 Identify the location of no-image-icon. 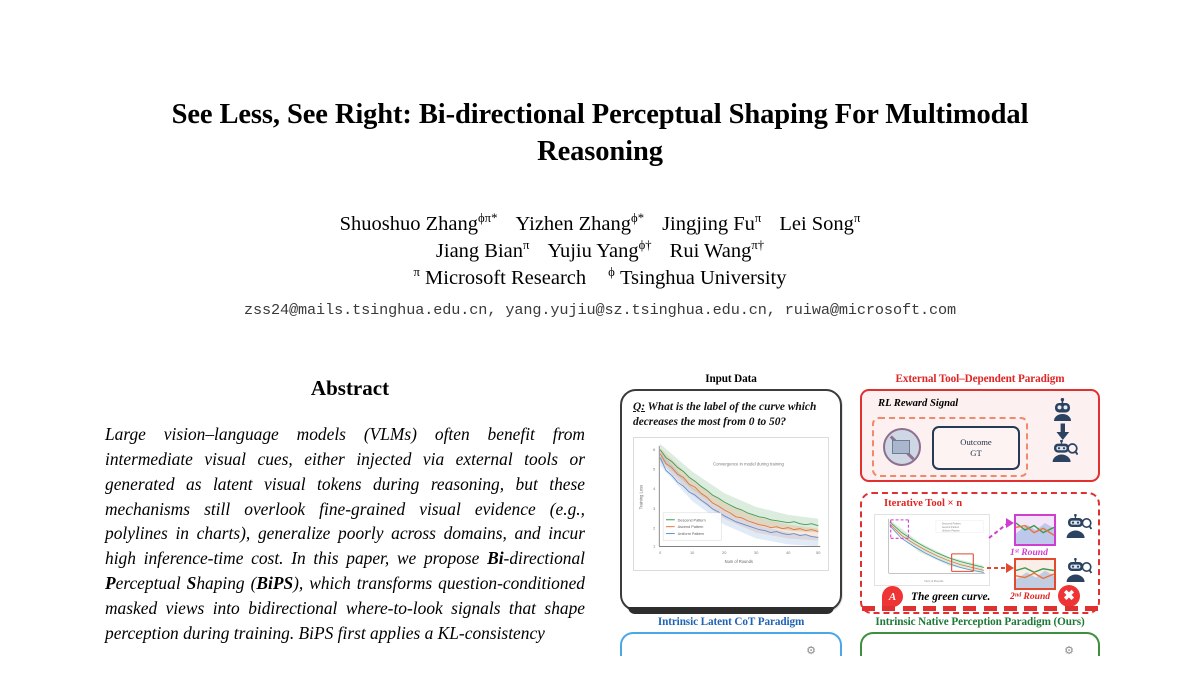
(902, 447).